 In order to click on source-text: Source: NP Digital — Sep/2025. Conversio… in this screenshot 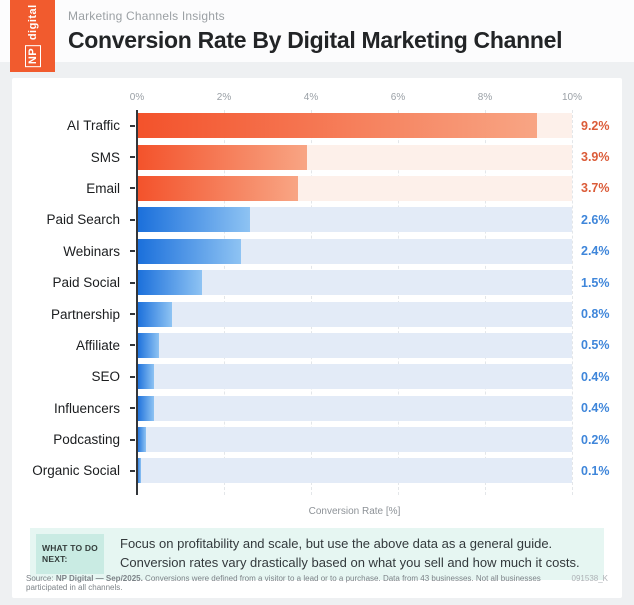, I will do `click(283, 583)`.